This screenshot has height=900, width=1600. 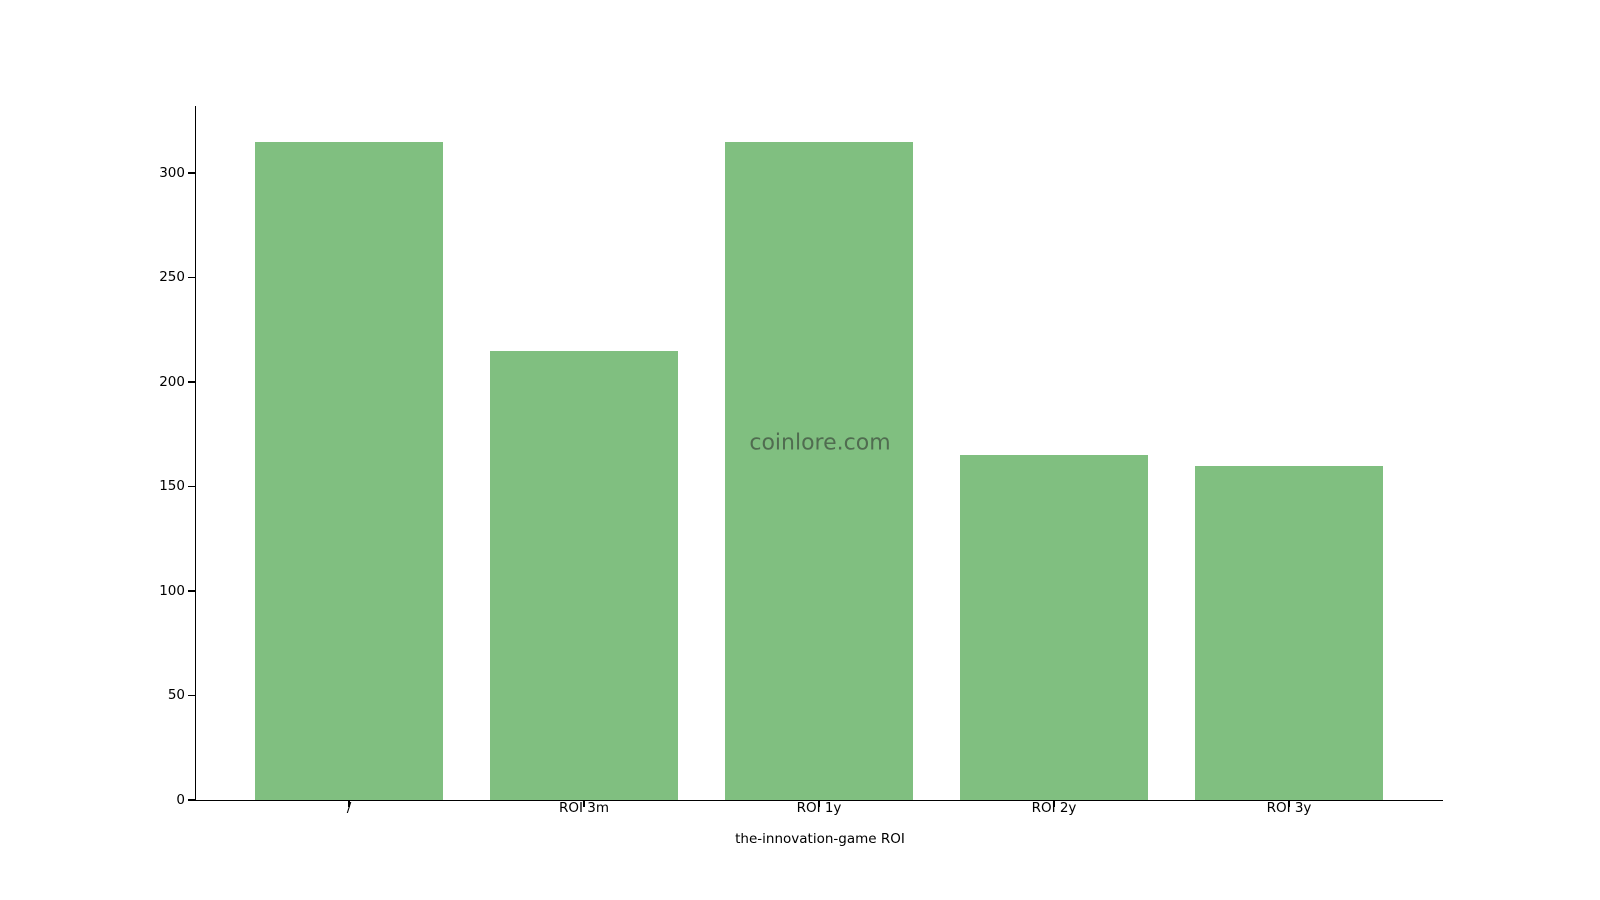 What do you see at coordinates (1289, 807) in the screenshot?
I see `x-tick-label: ROI 3y` at bounding box center [1289, 807].